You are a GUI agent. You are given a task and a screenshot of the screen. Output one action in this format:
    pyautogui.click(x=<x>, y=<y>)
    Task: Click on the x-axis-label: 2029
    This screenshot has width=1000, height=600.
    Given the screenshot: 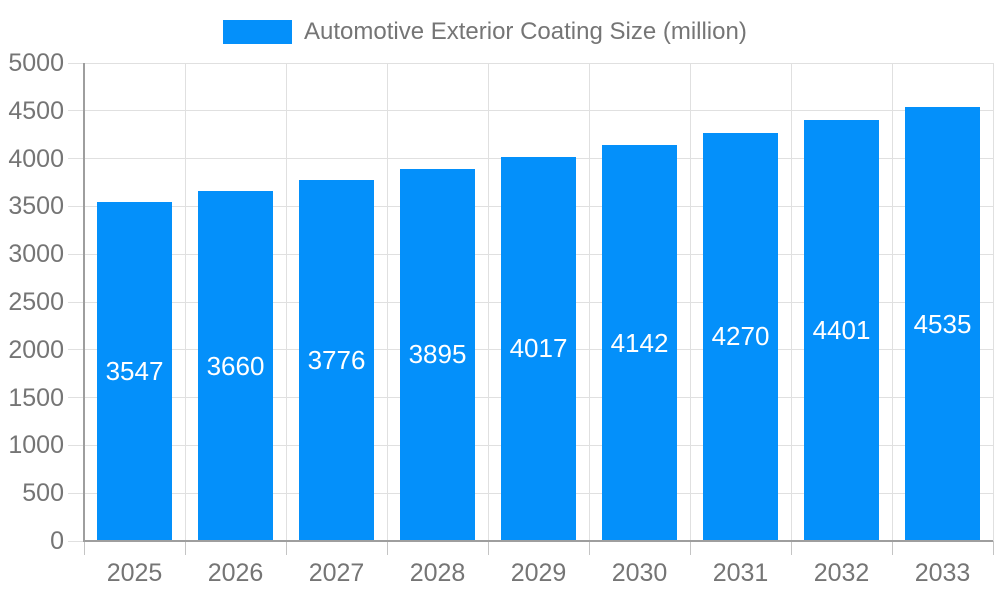 What is the action you would take?
    pyautogui.click(x=538, y=573)
    